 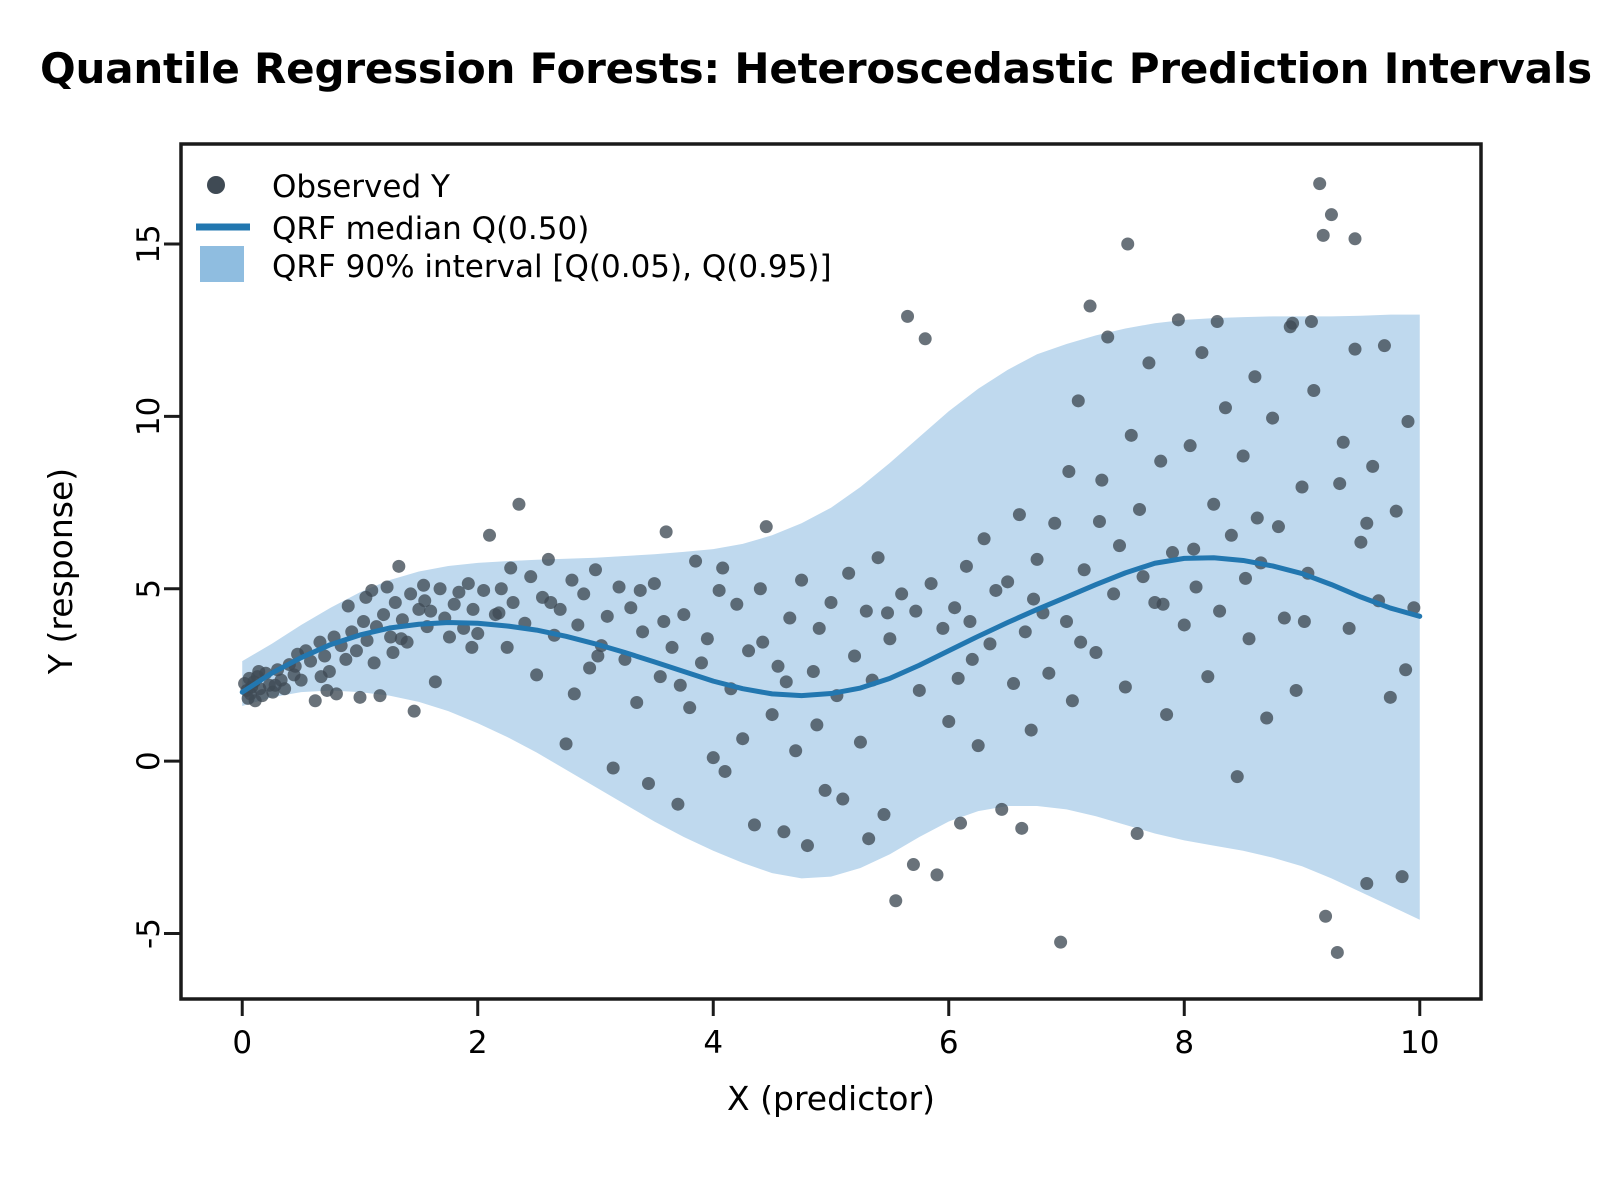 What do you see at coordinates (1184, 1043) in the screenshot?
I see `x-tick-label: 8` at bounding box center [1184, 1043].